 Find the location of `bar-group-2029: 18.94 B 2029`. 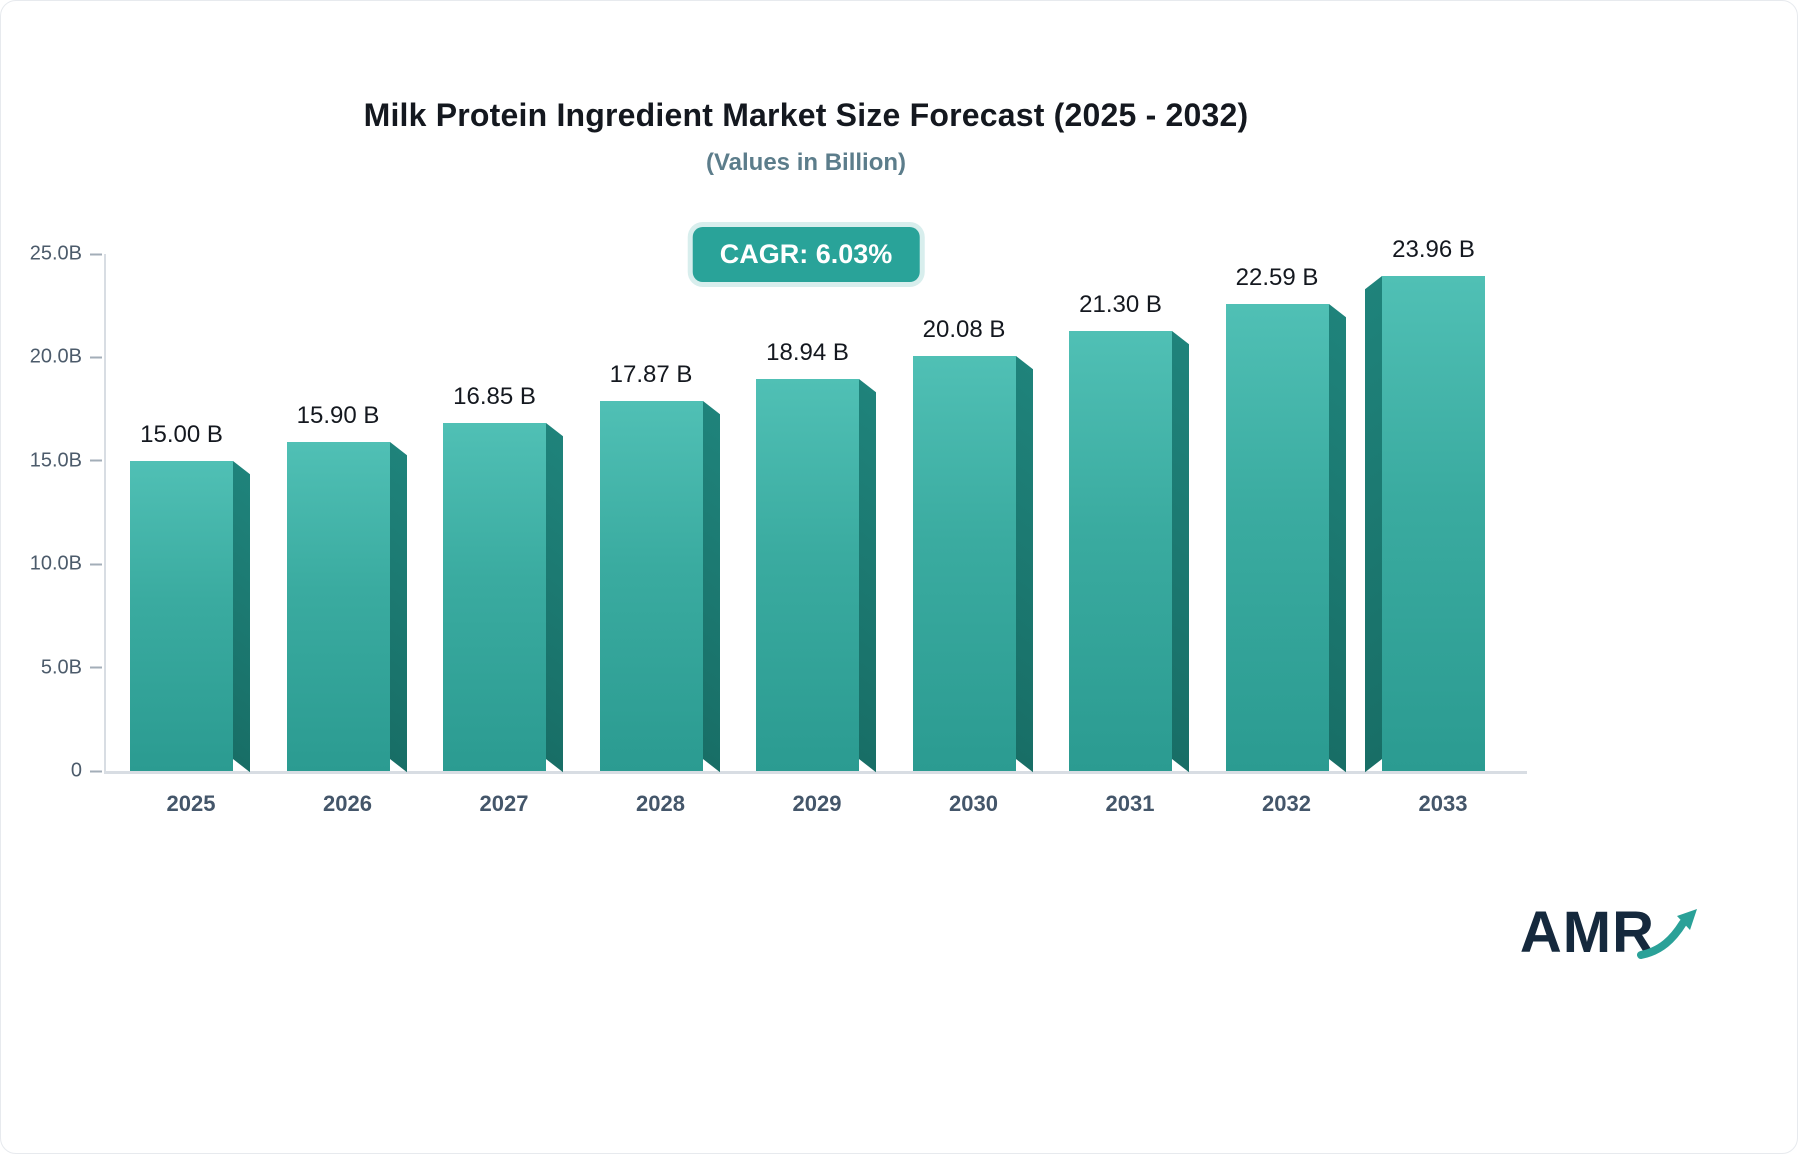

bar-group-2029: 18.94 B 2029 is located at coordinates (817, 535).